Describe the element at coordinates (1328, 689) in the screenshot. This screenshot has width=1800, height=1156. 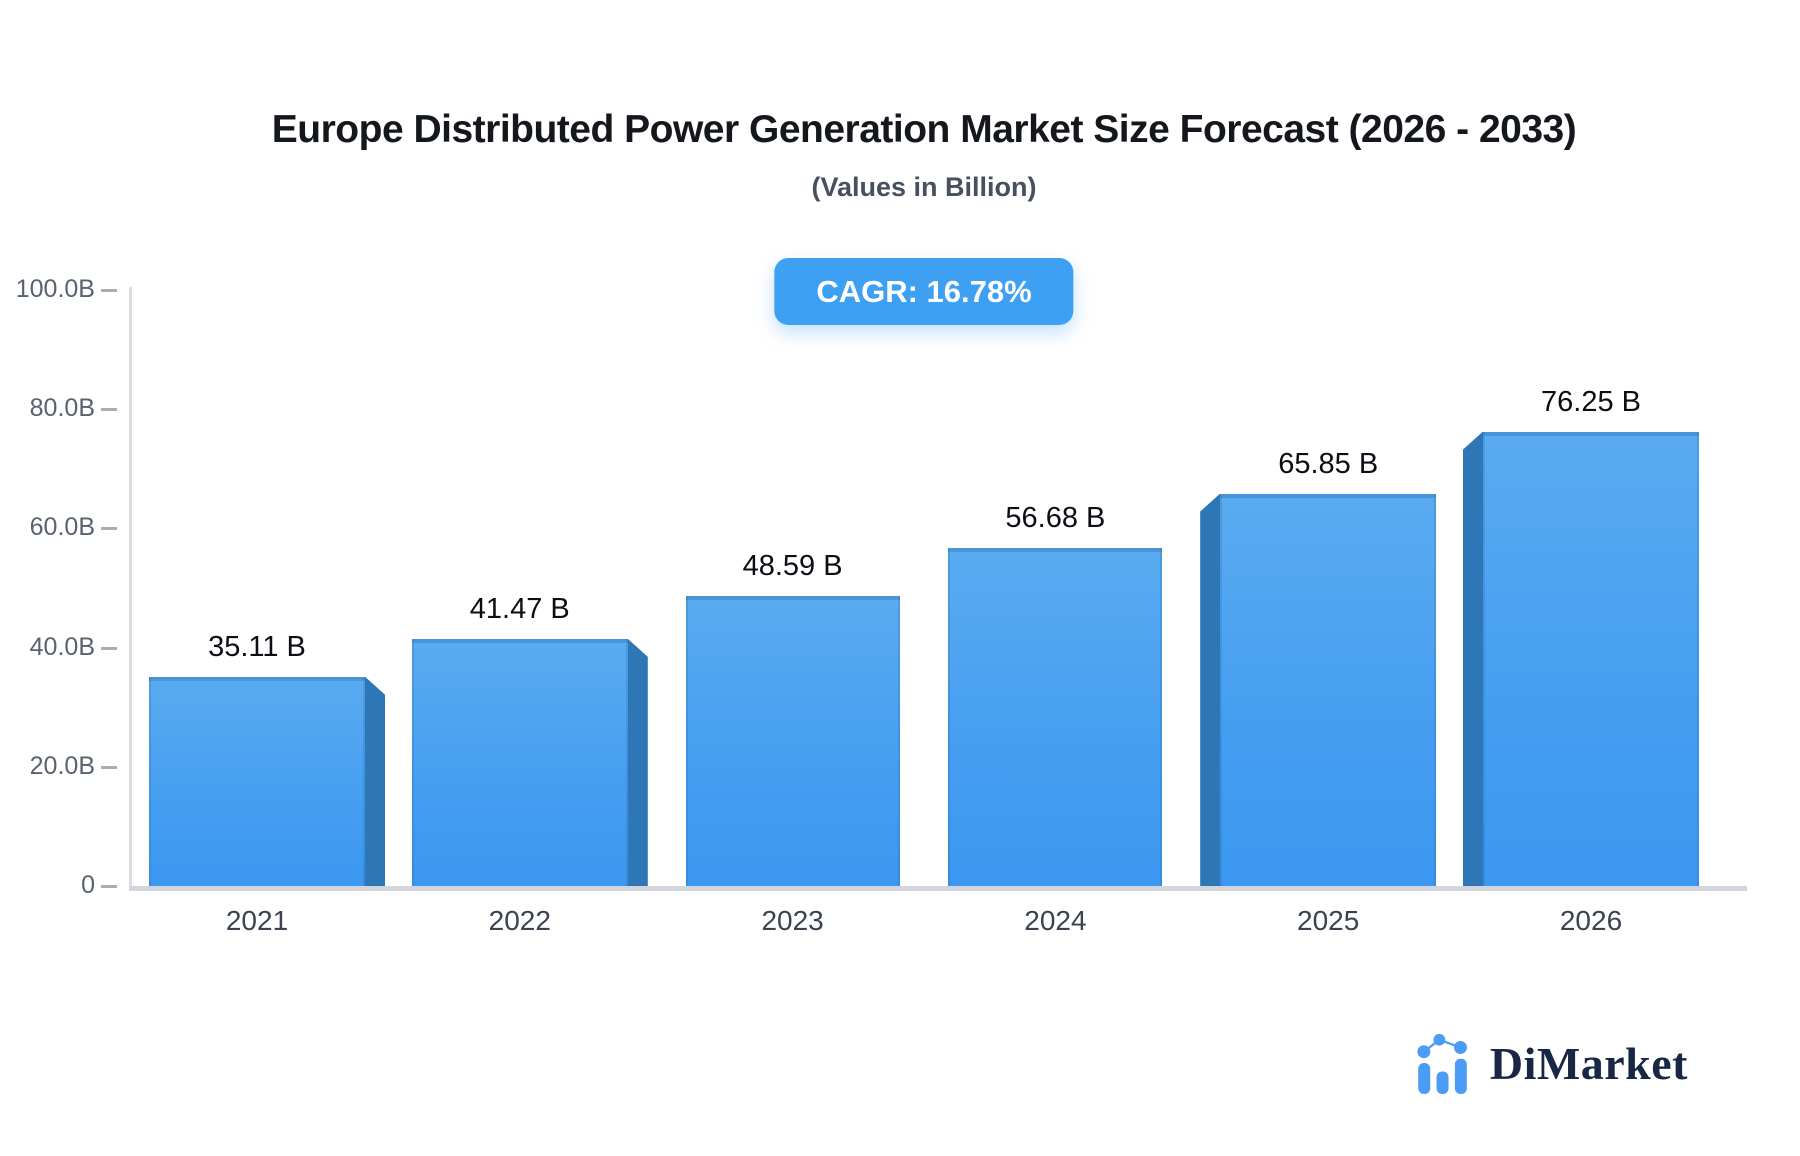
I see `bar-2025` at that location.